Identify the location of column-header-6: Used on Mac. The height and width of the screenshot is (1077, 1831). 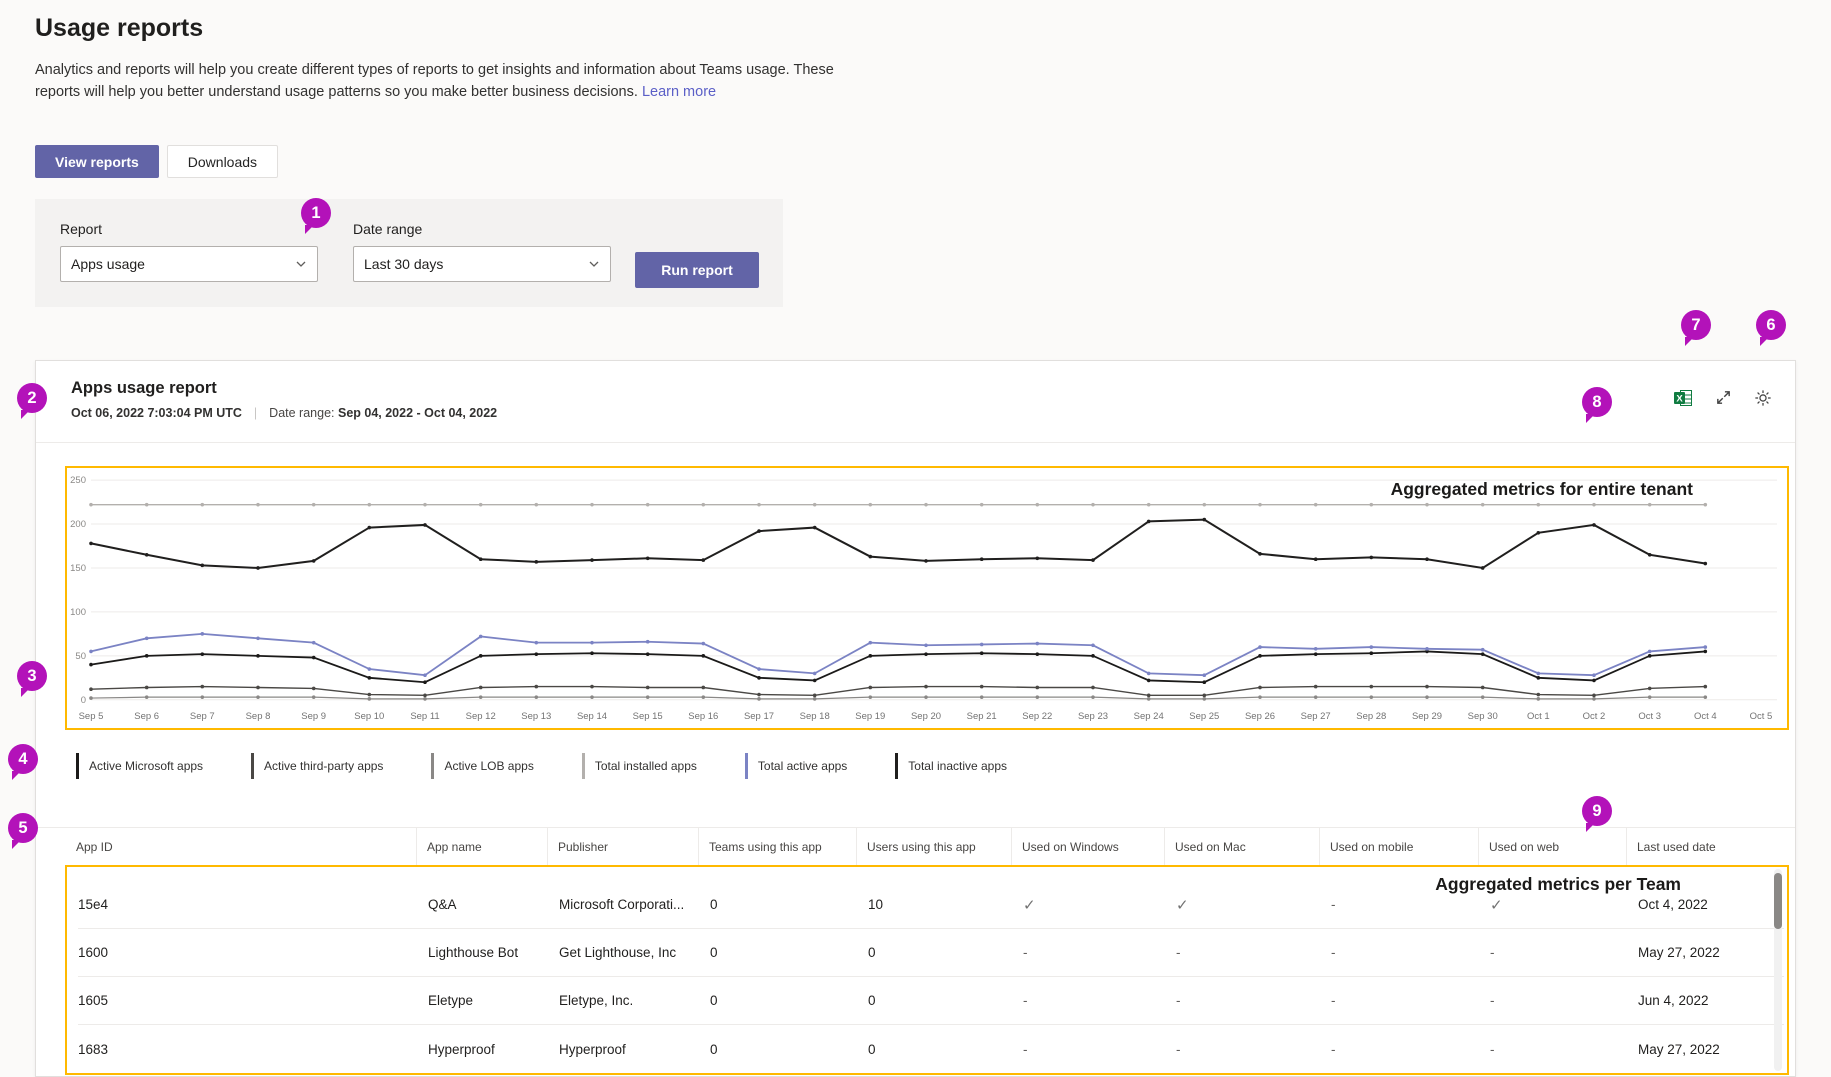
(1241, 846).